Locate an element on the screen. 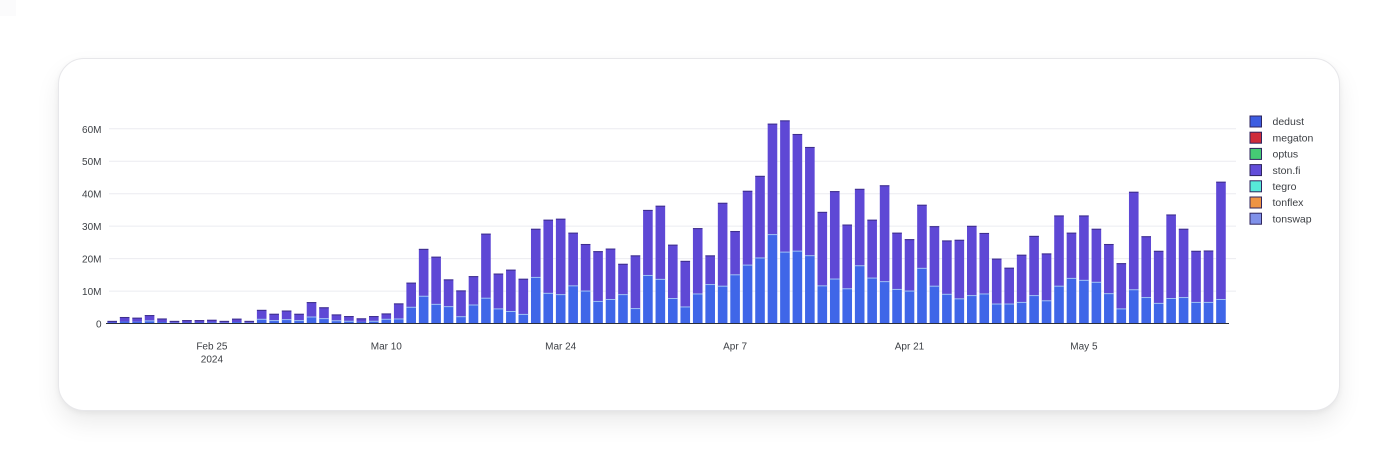  svg-text: 0 is located at coordinates (99, 325).